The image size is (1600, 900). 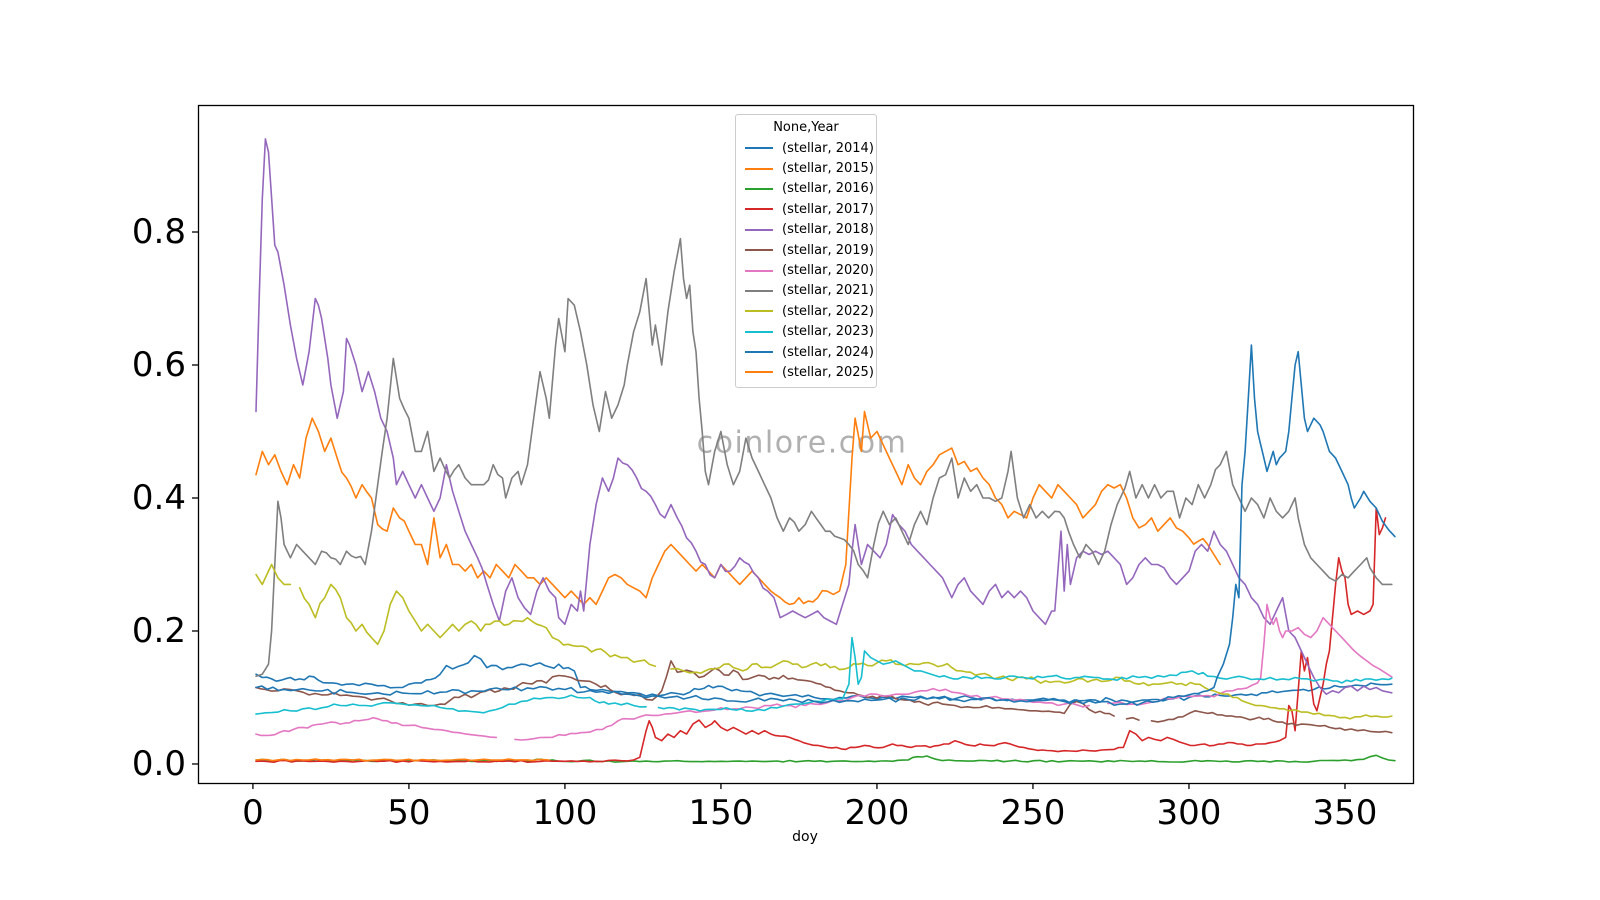 What do you see at coordinates (1033, 813) in the screenshot?
I see `x-tick-label: 250` at bounding box center [1033, 813].